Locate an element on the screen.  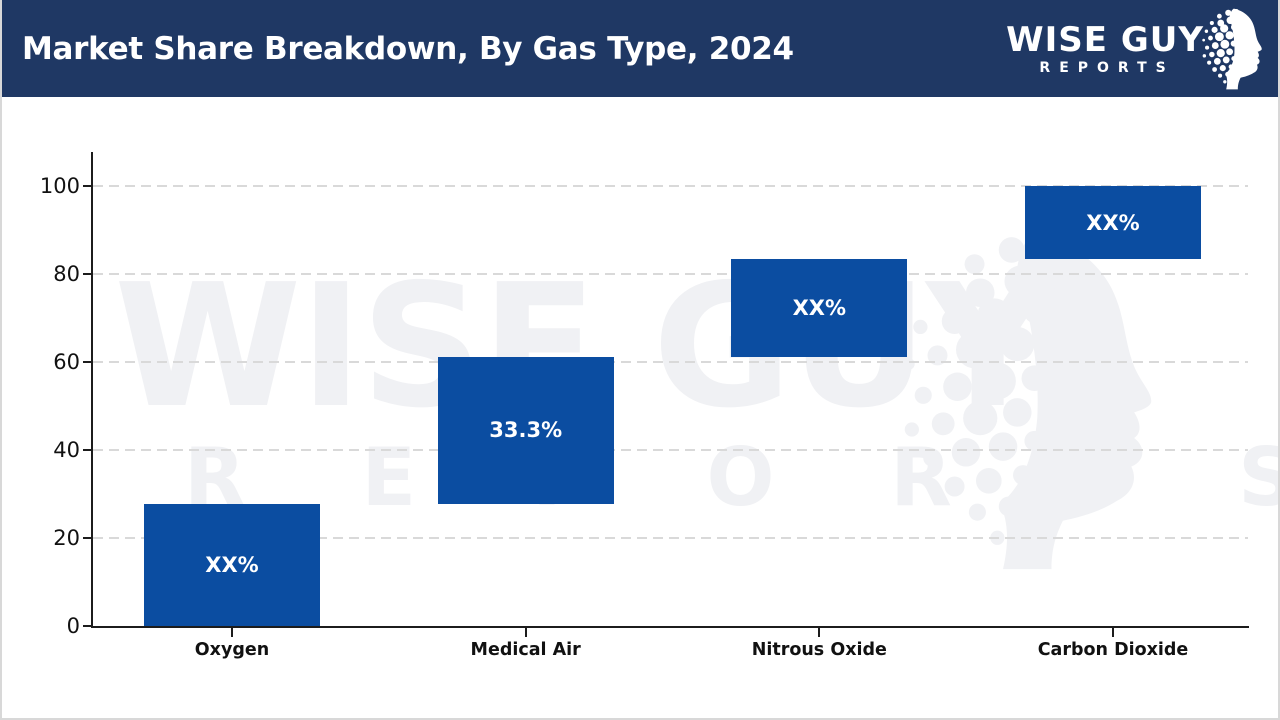
logo-wordmark-line2: REPORTS is located at coordinates (1107, 67).